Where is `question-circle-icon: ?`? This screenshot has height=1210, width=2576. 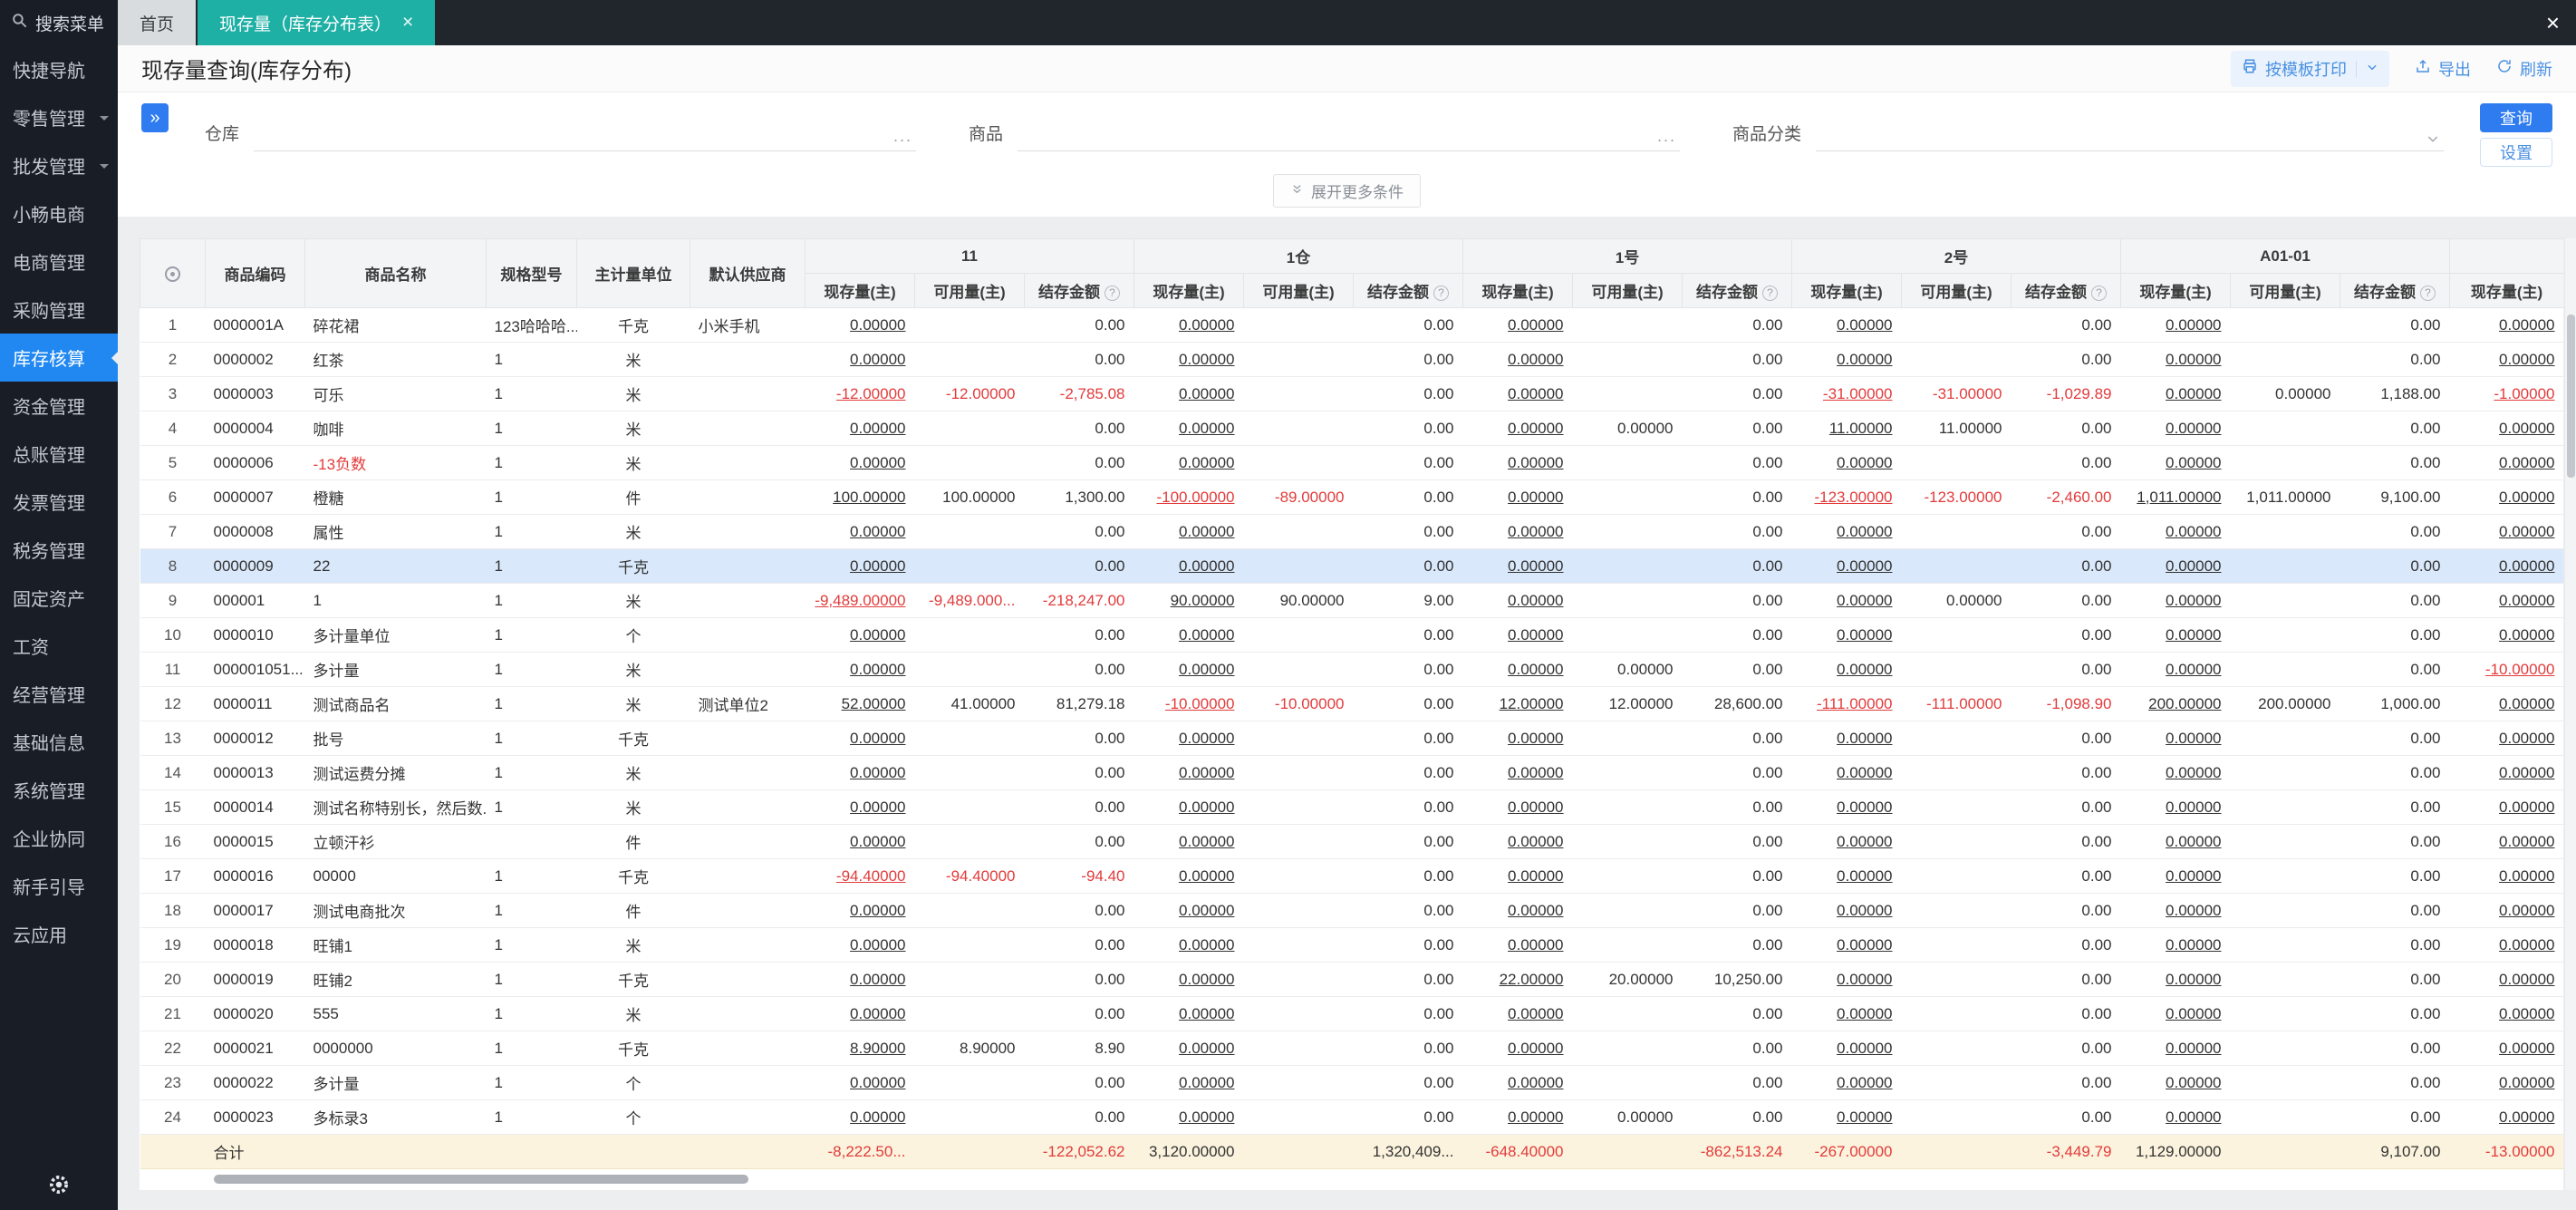
question-circle-icon: ? is located at coordinates (2428, 294).